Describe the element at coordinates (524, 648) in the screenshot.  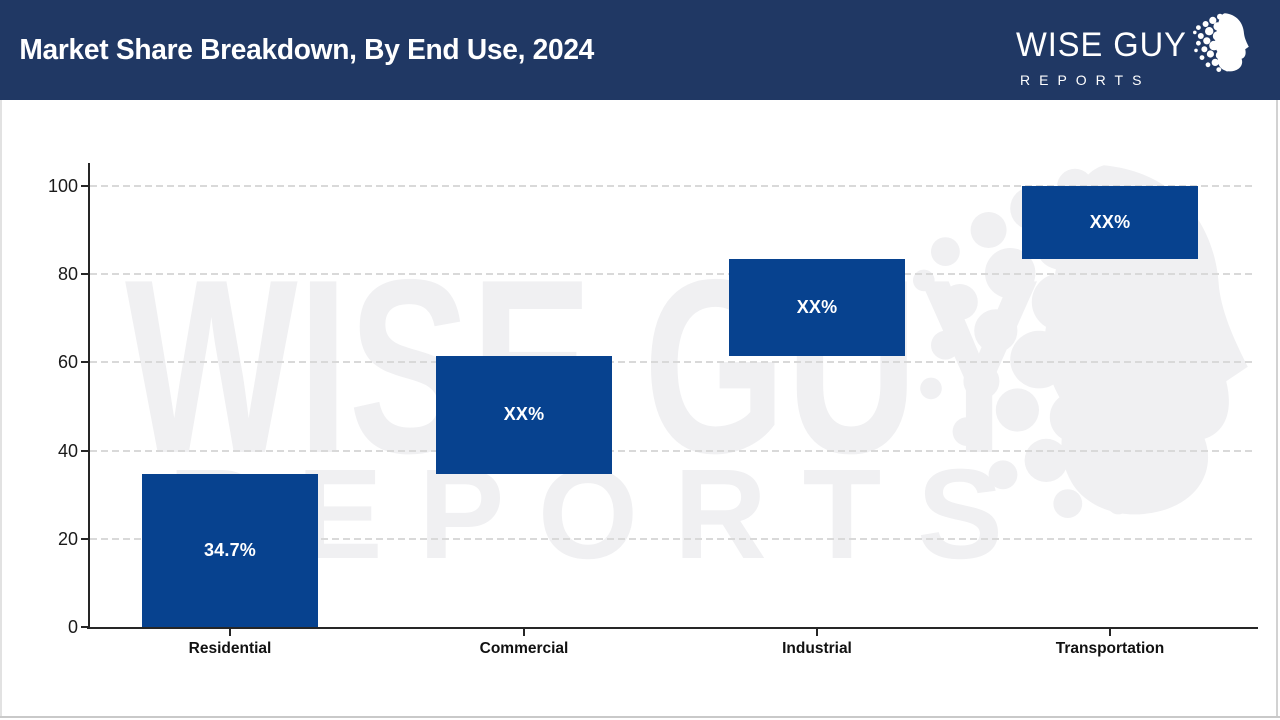
I see `x-axis-label-commercial: Commercial` at that location.